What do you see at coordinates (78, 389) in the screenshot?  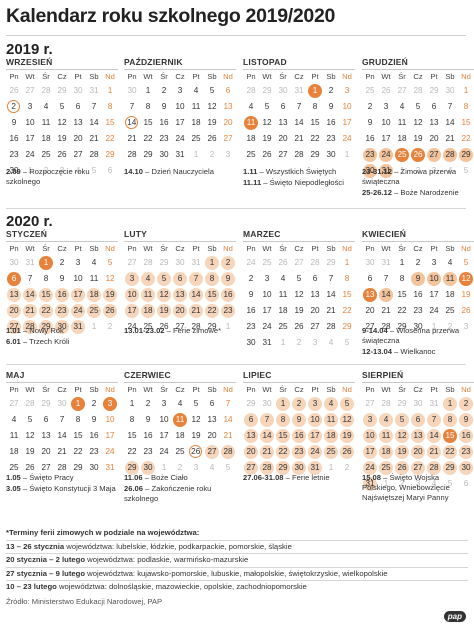 I see `weekday-label: Pt` at bounding box center [78, 389].